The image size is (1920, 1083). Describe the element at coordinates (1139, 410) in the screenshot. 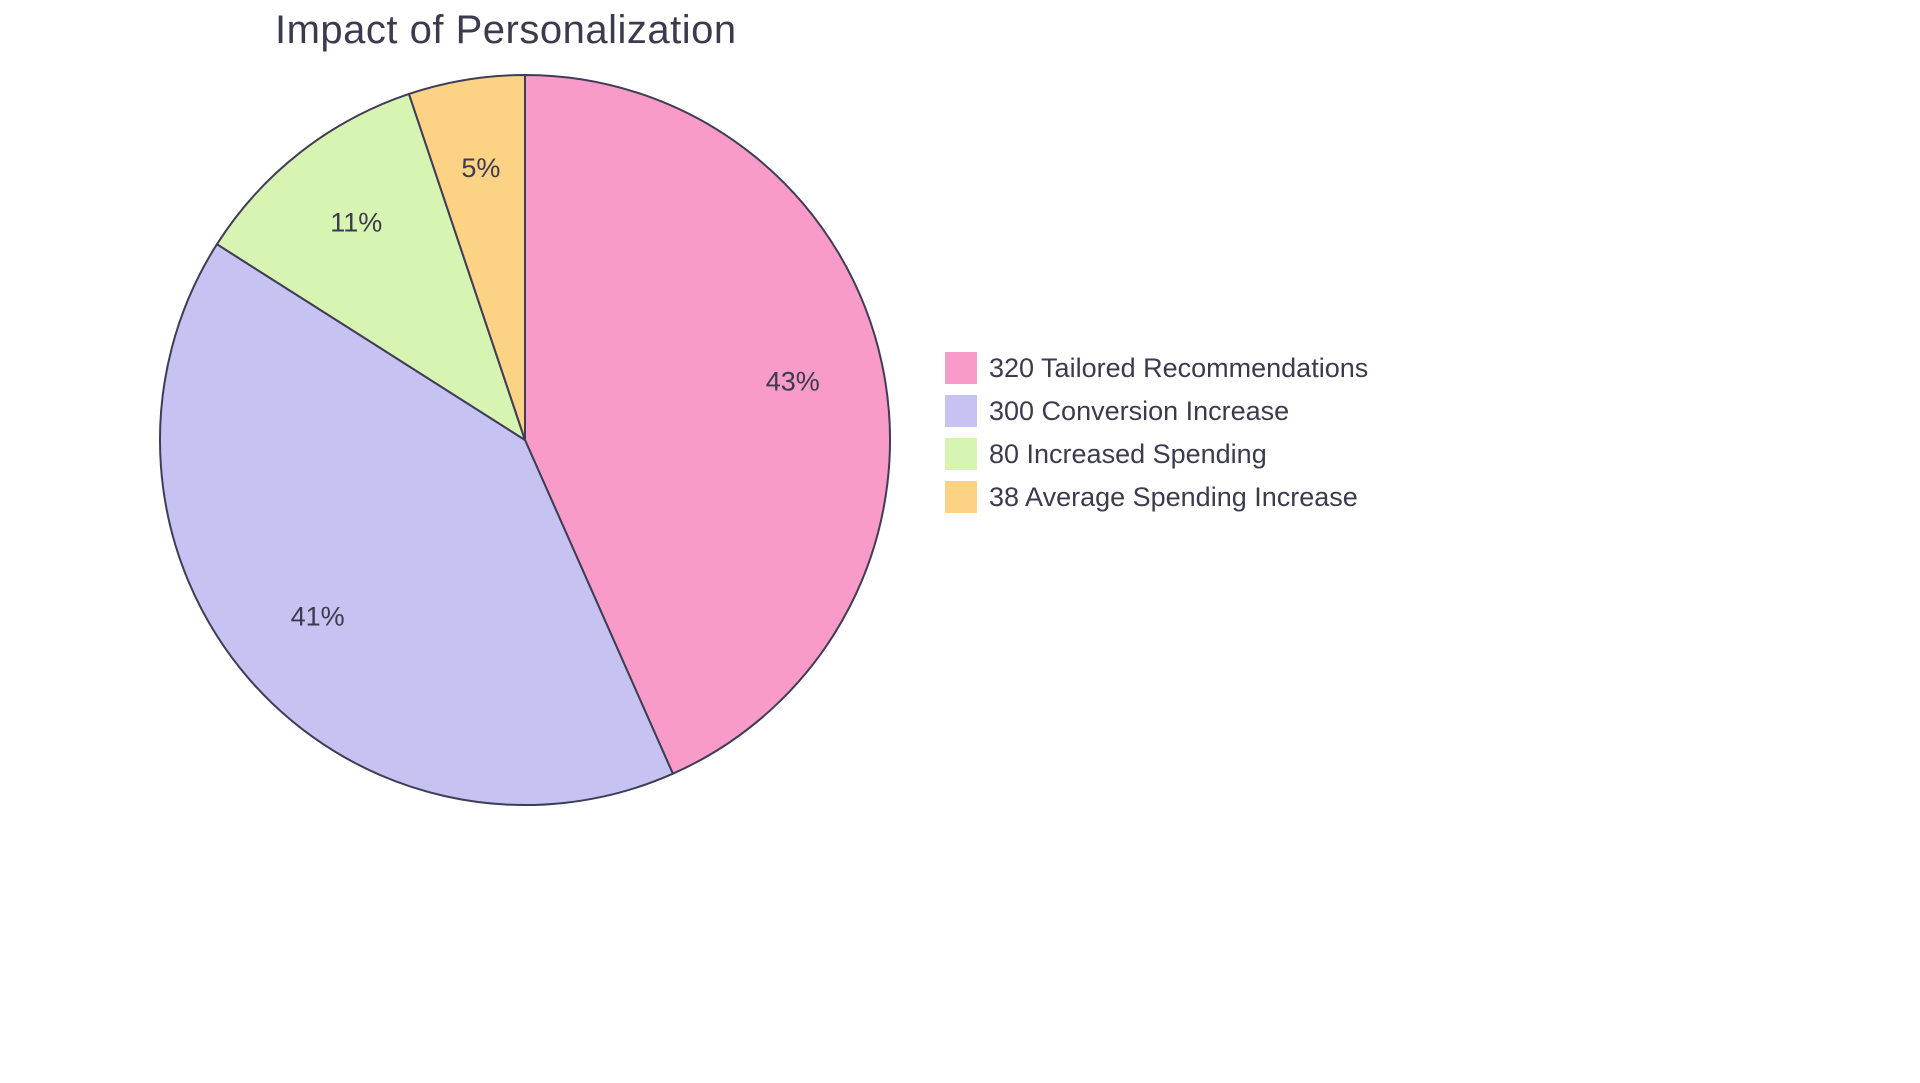

I see `legend-label: 300 Conversion Increase` at that location.